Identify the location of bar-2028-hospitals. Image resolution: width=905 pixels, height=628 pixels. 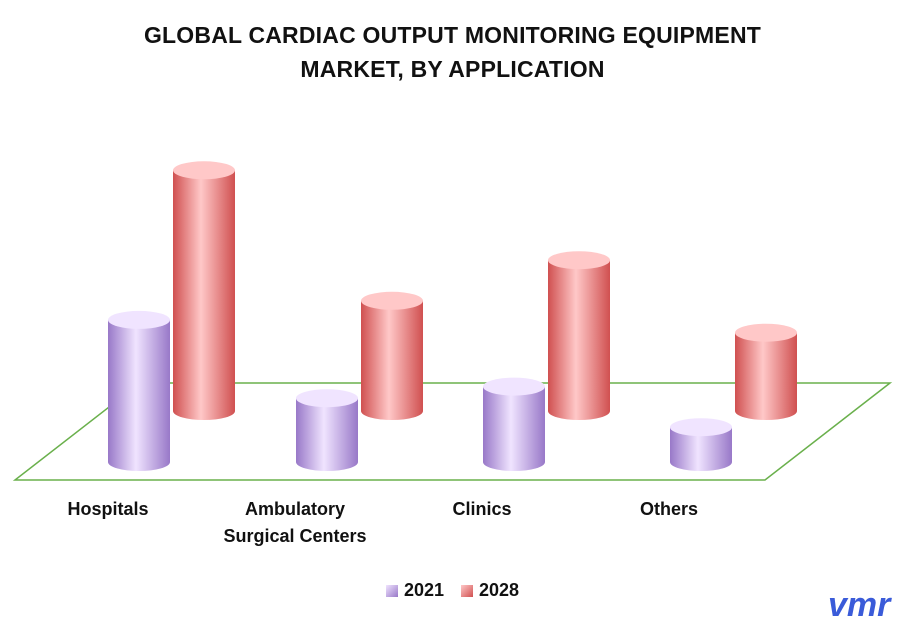
(204, 290).